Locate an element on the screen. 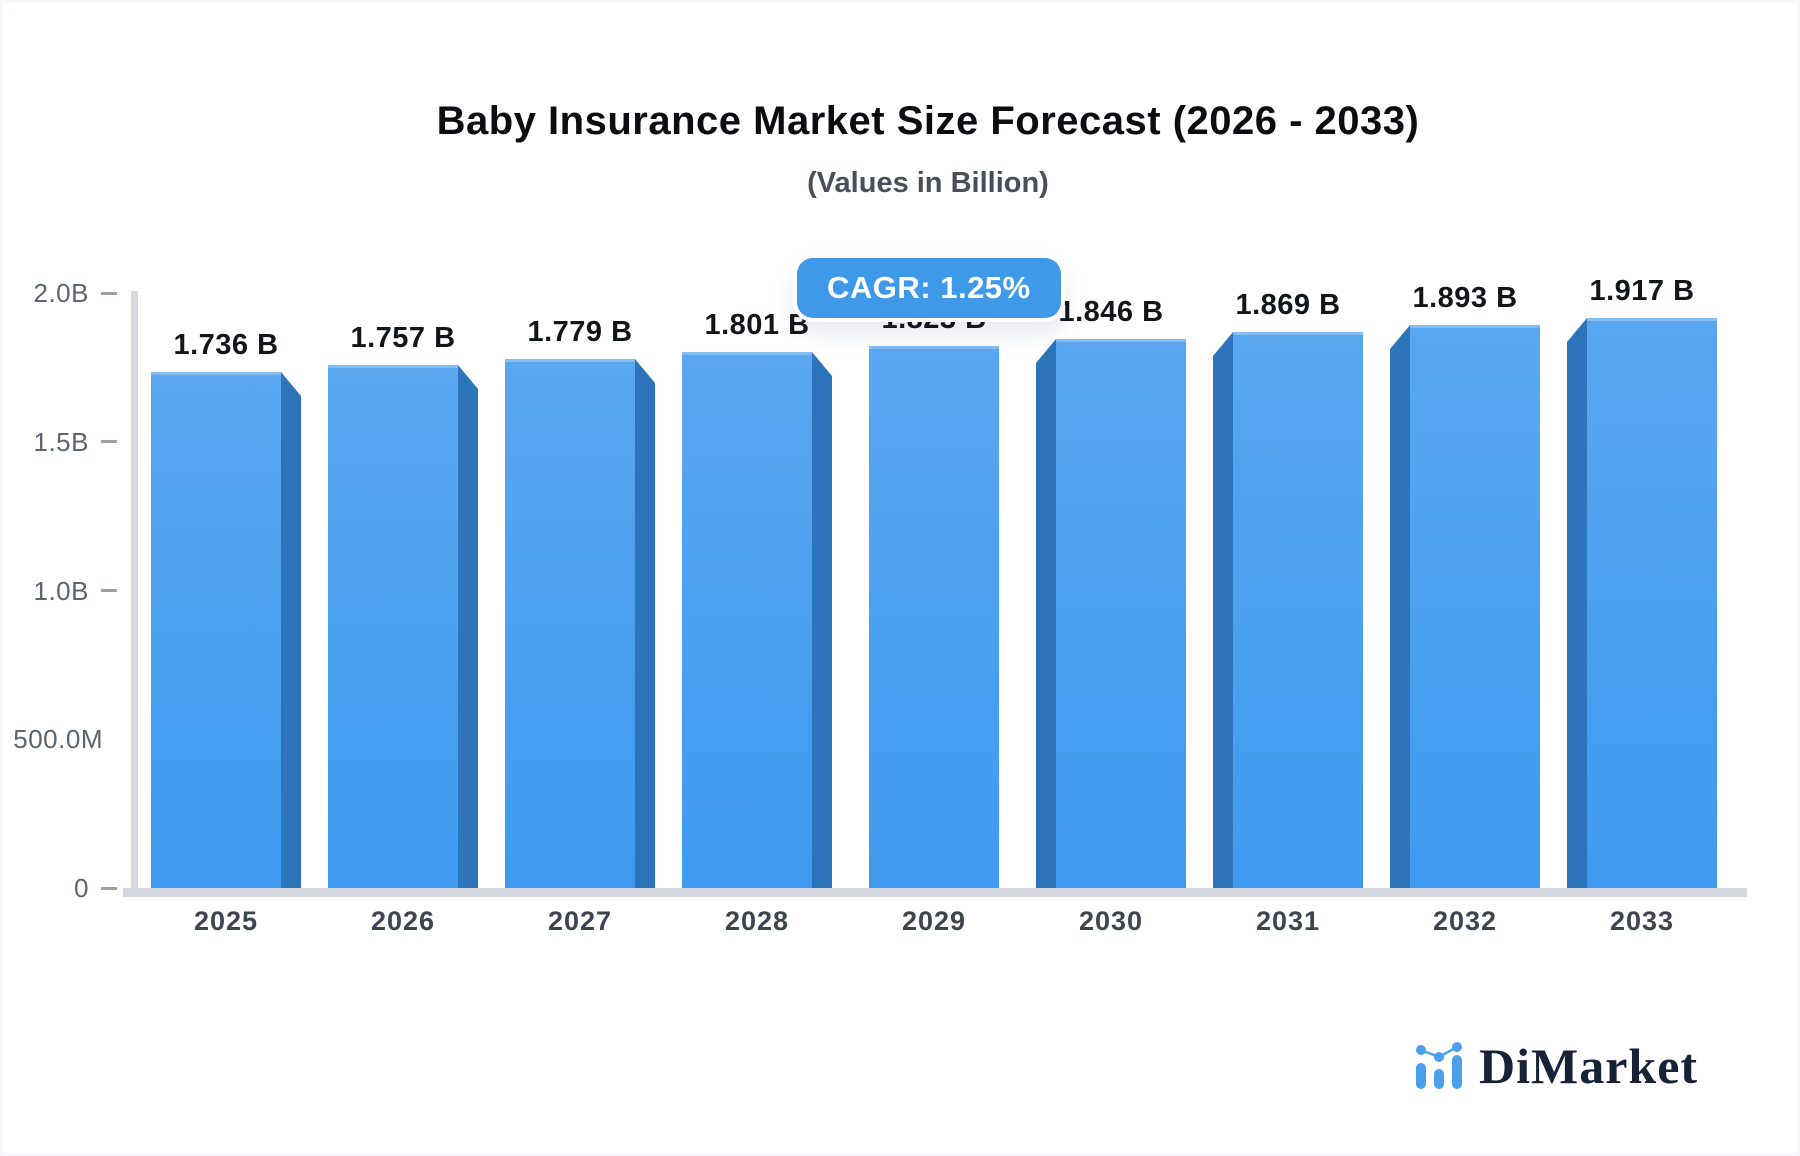 The height and width of the screenshot is (1156, 1800). x-axis-label-2033: 2033 is located at coordinates (1642, 921).